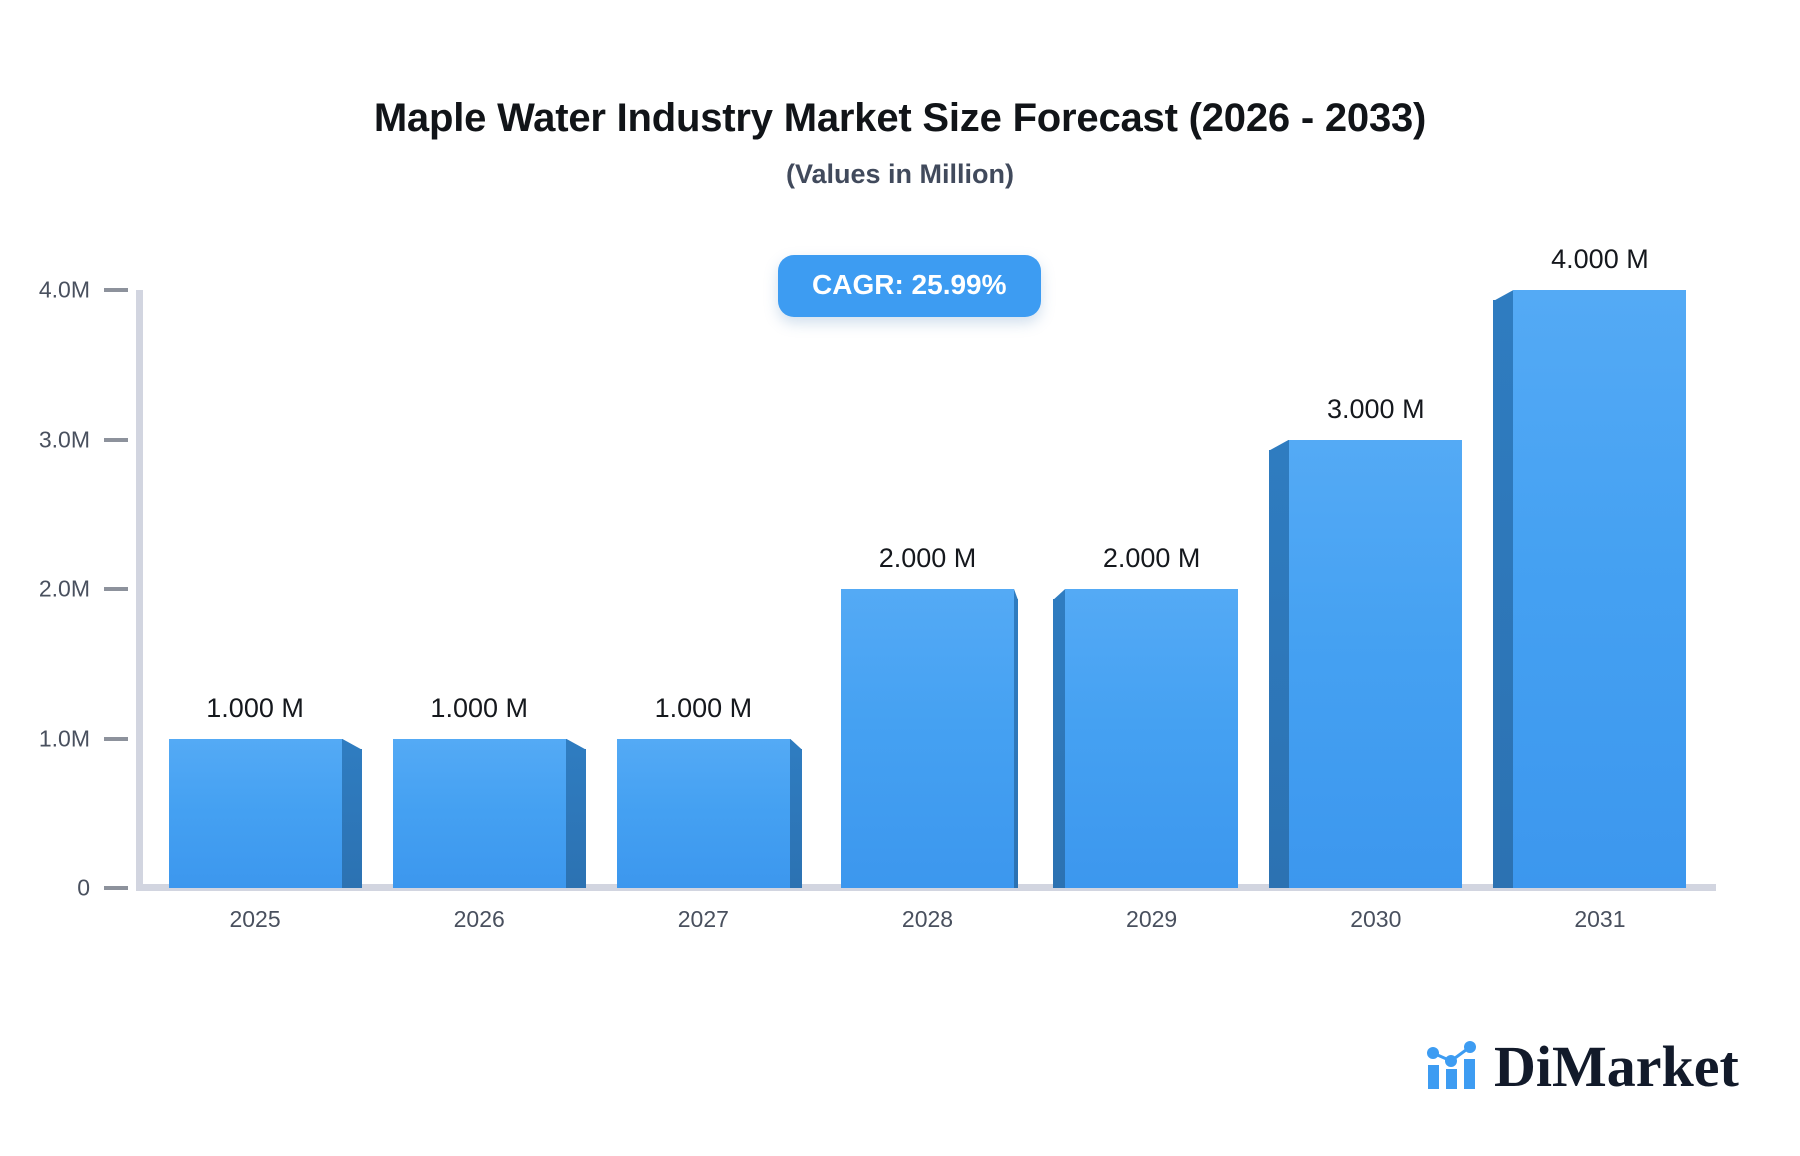 Image resolution: width=1800 pixels, height=1156 pixels. What do you see at coordinates (1376, 408) in the screenshot?
I see `bar-value-label: 3.000 M` at bounding box center [1376, 408].